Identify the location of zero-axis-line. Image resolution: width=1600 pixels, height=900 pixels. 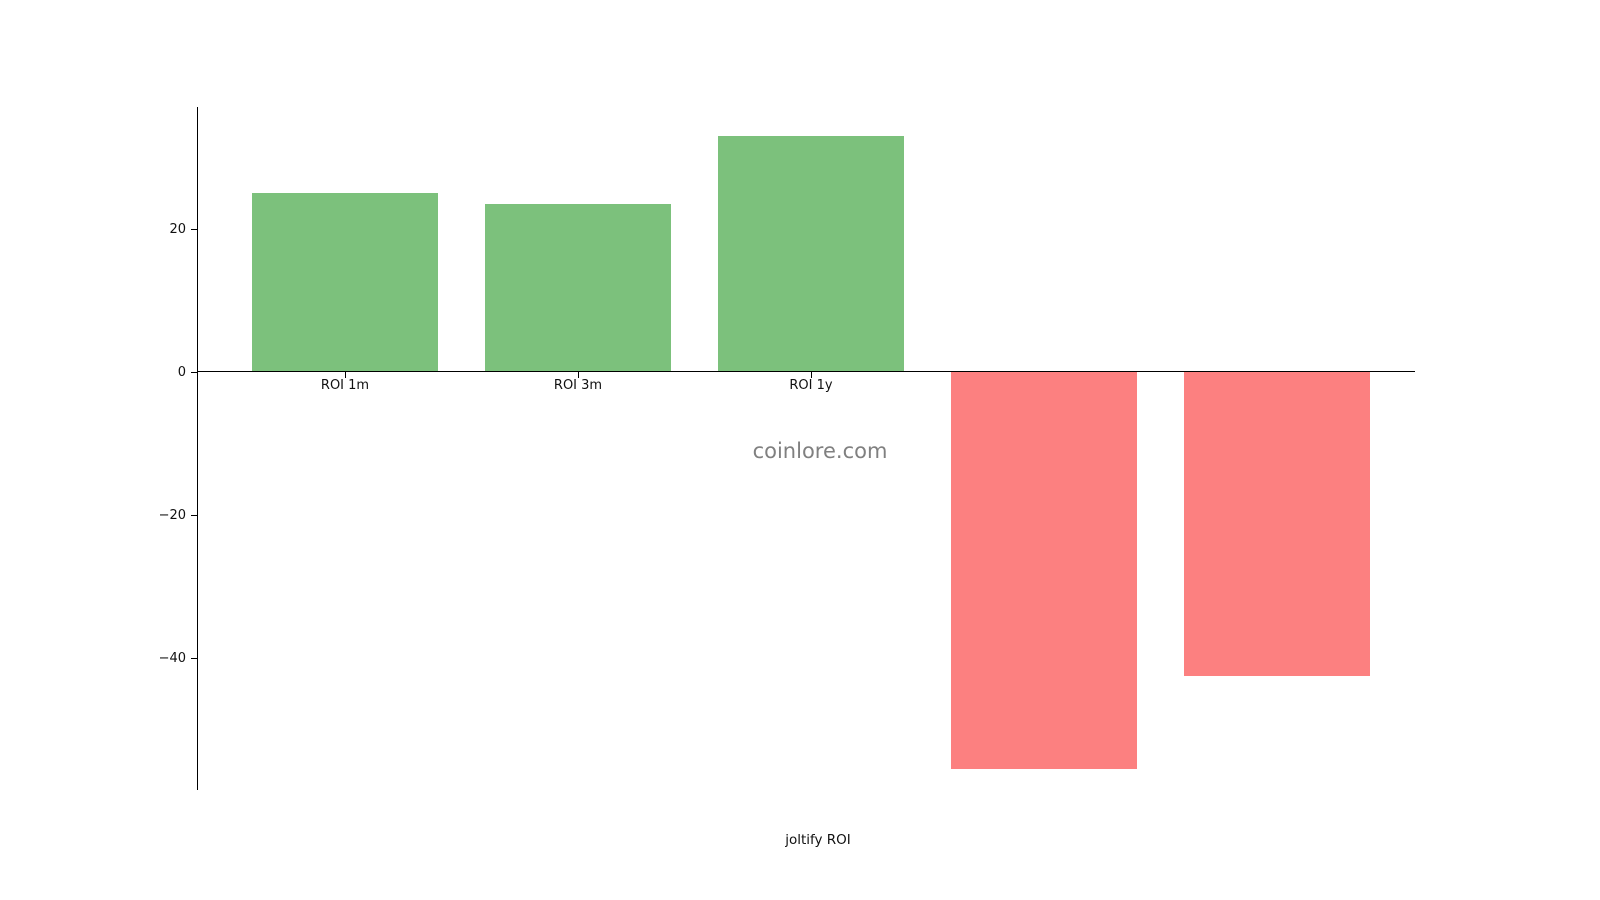
(806, 372).